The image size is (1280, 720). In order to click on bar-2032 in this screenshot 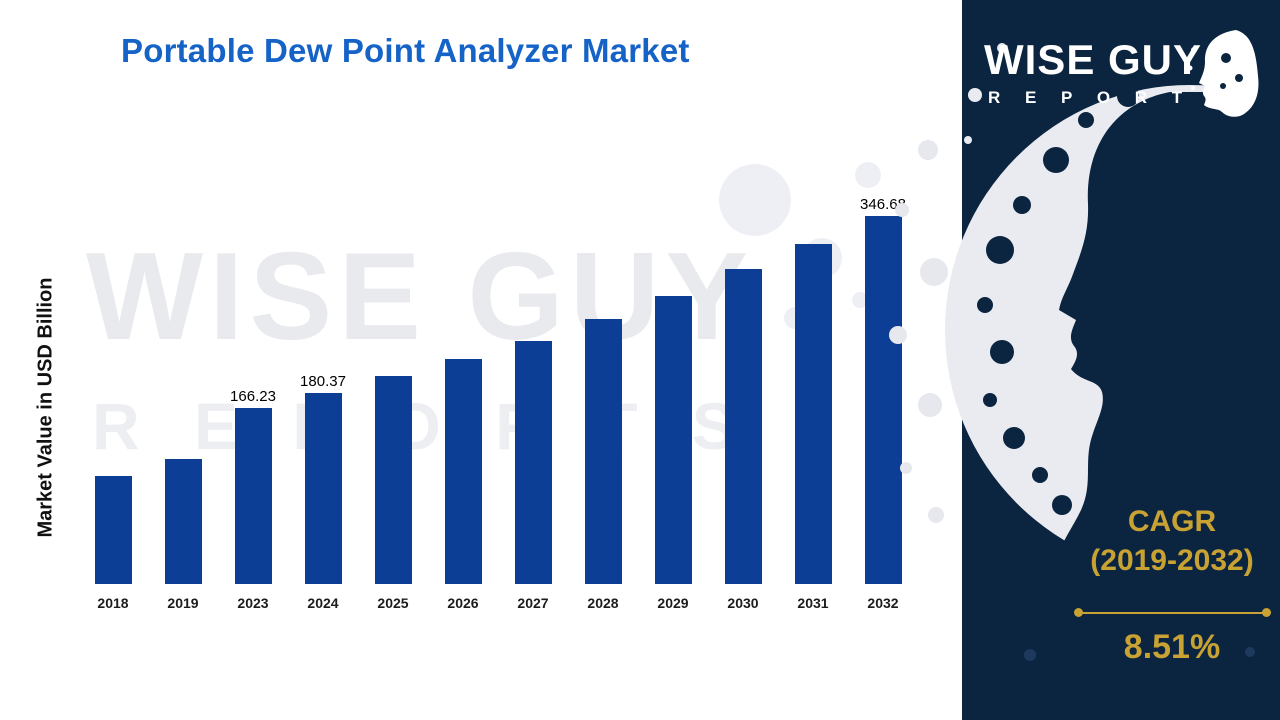, I will do `click(883, 400)`.